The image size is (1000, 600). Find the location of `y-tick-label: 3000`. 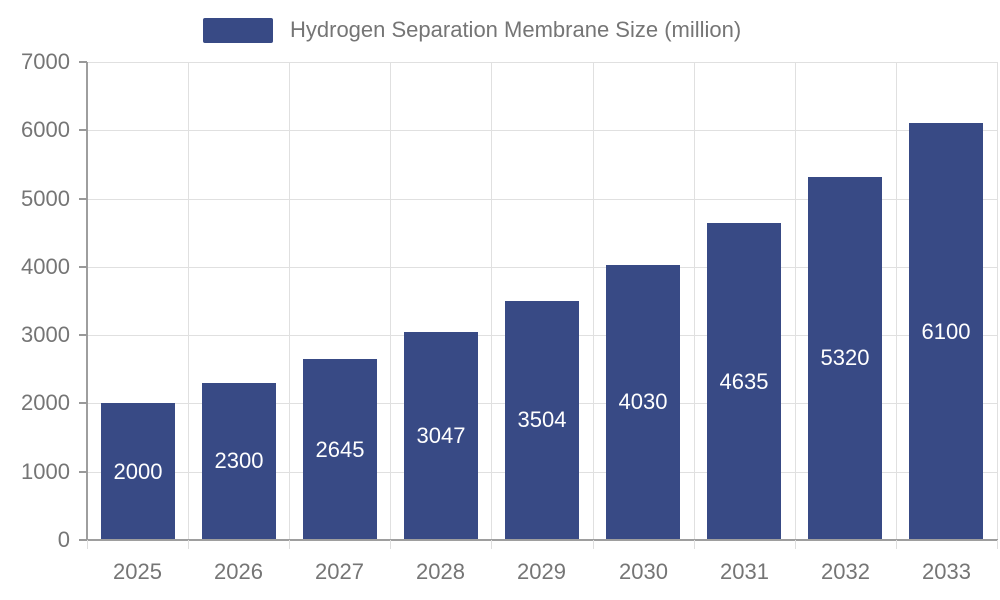

y-tick-label: 3000 is located at coordinates (45, 334).